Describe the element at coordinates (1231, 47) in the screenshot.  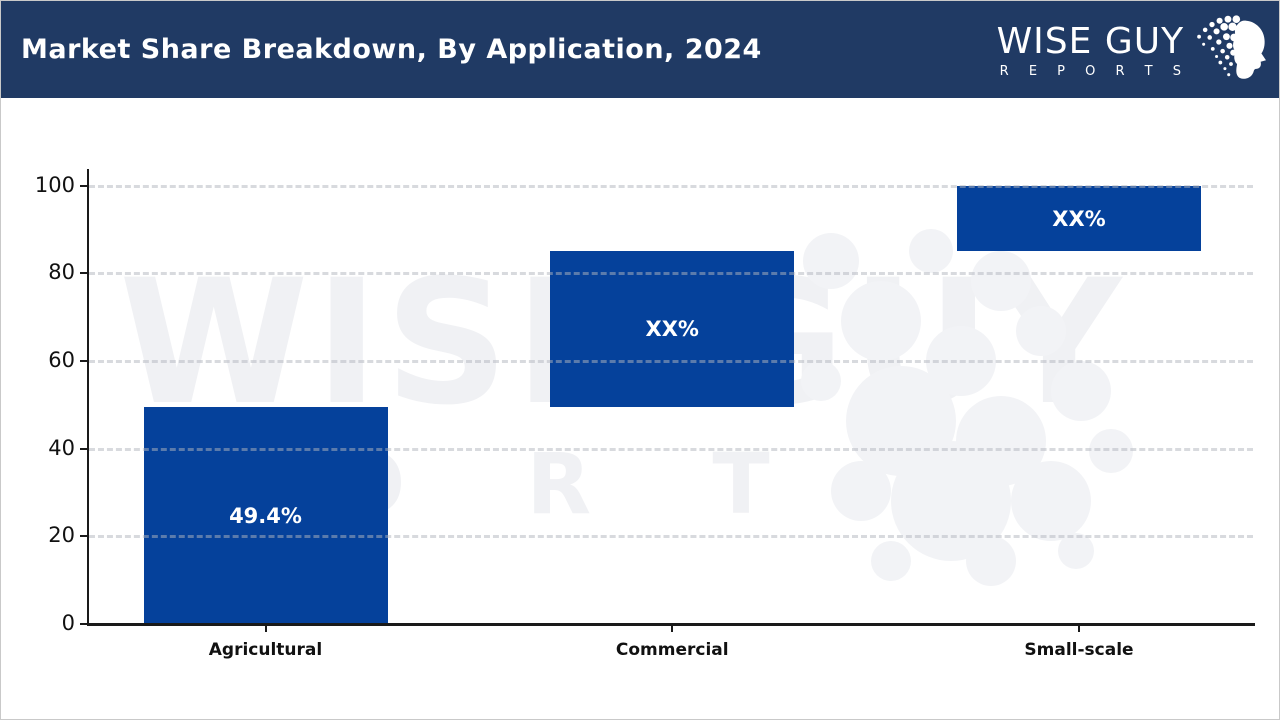
I see `brand-head-icon` at that location.